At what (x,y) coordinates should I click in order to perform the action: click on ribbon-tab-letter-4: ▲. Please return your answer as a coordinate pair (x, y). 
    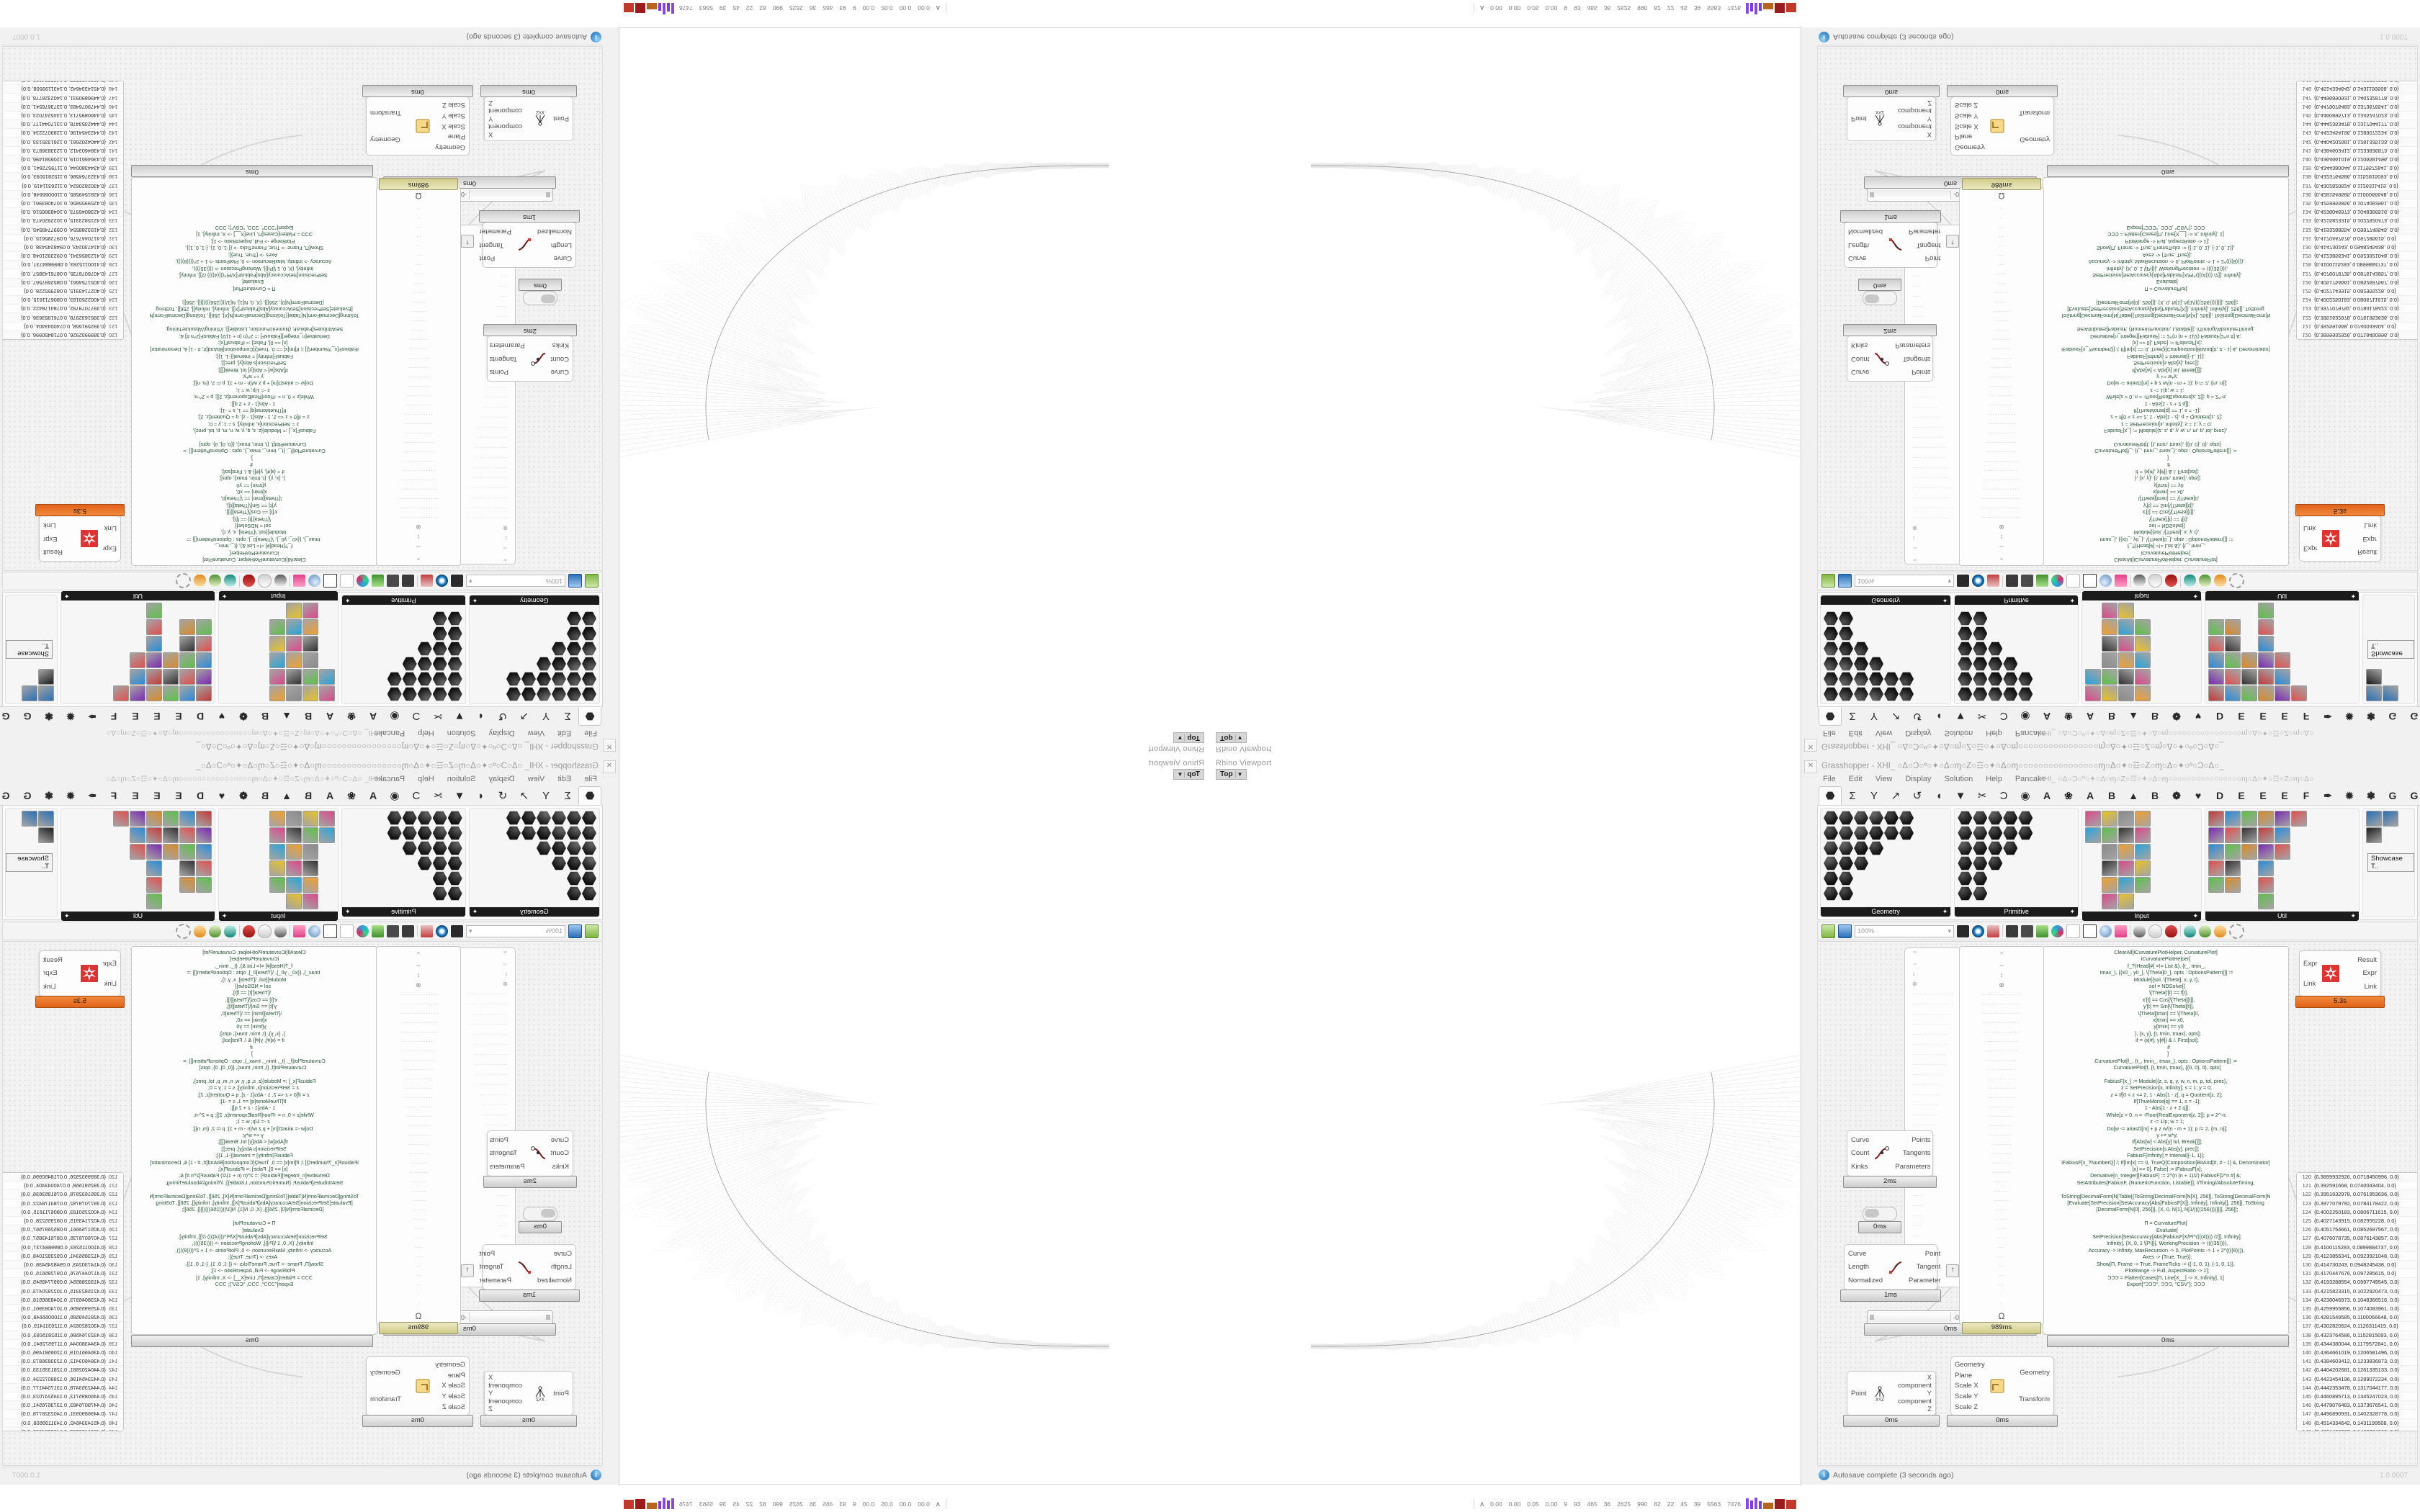
    Looking at the image, I should click on (287, 795).